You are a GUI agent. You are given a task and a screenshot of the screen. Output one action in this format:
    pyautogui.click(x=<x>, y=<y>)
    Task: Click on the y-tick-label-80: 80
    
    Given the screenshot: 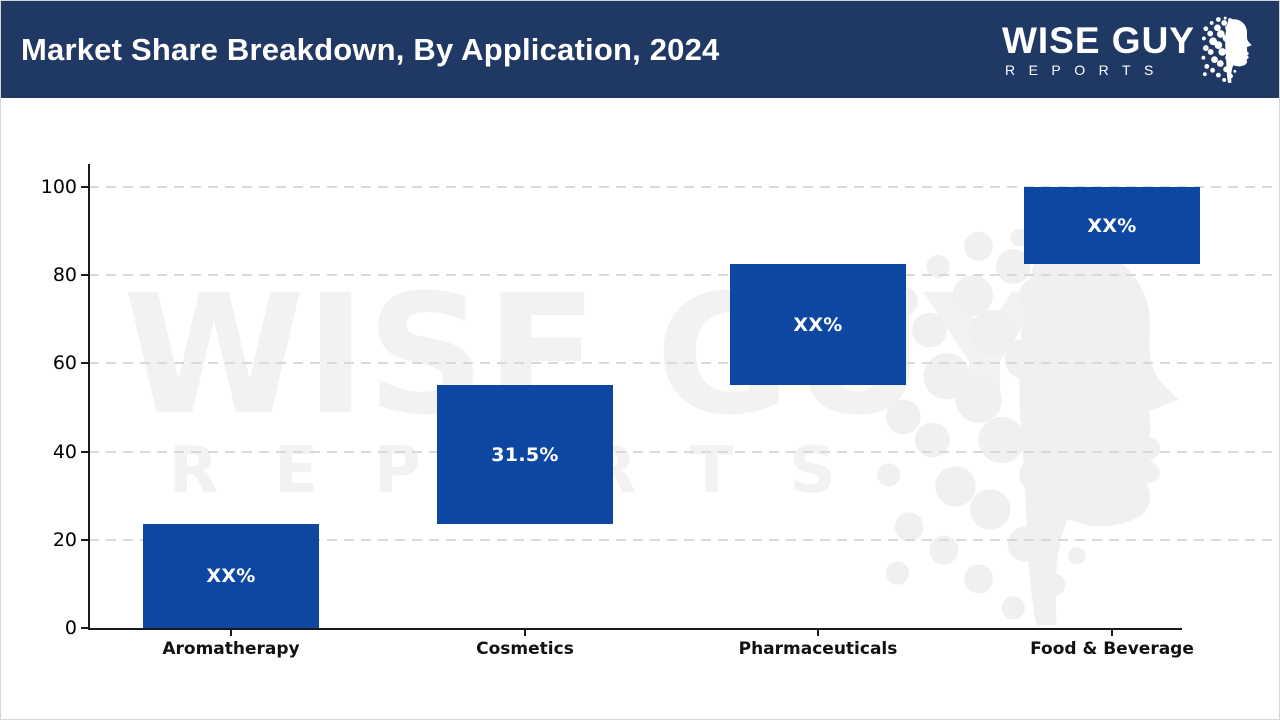 What is the action you would take?
    pyautogui.click(x=64, y=275)
    